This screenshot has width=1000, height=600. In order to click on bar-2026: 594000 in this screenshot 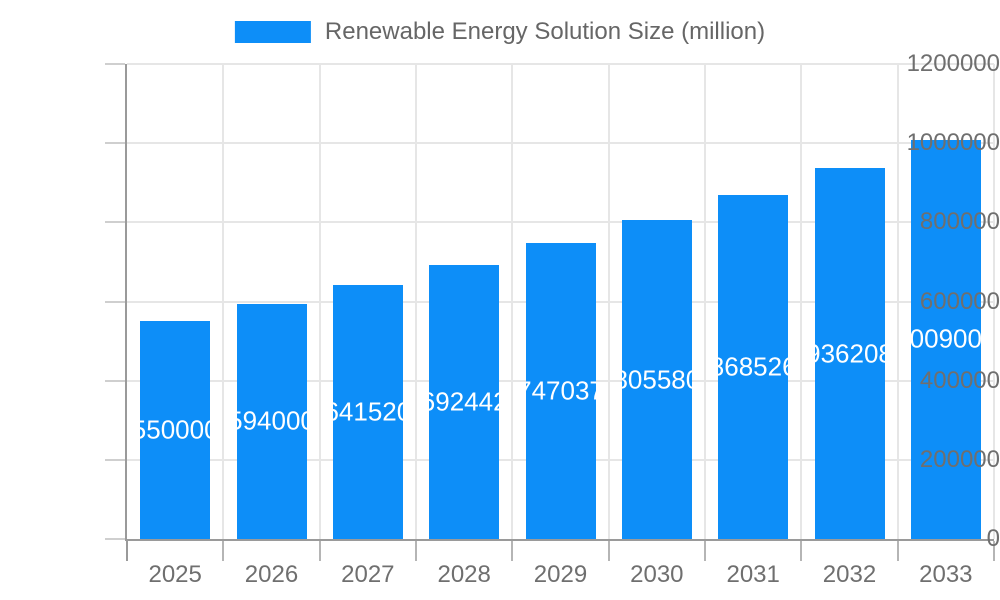, I will do `click(271, 421)`.